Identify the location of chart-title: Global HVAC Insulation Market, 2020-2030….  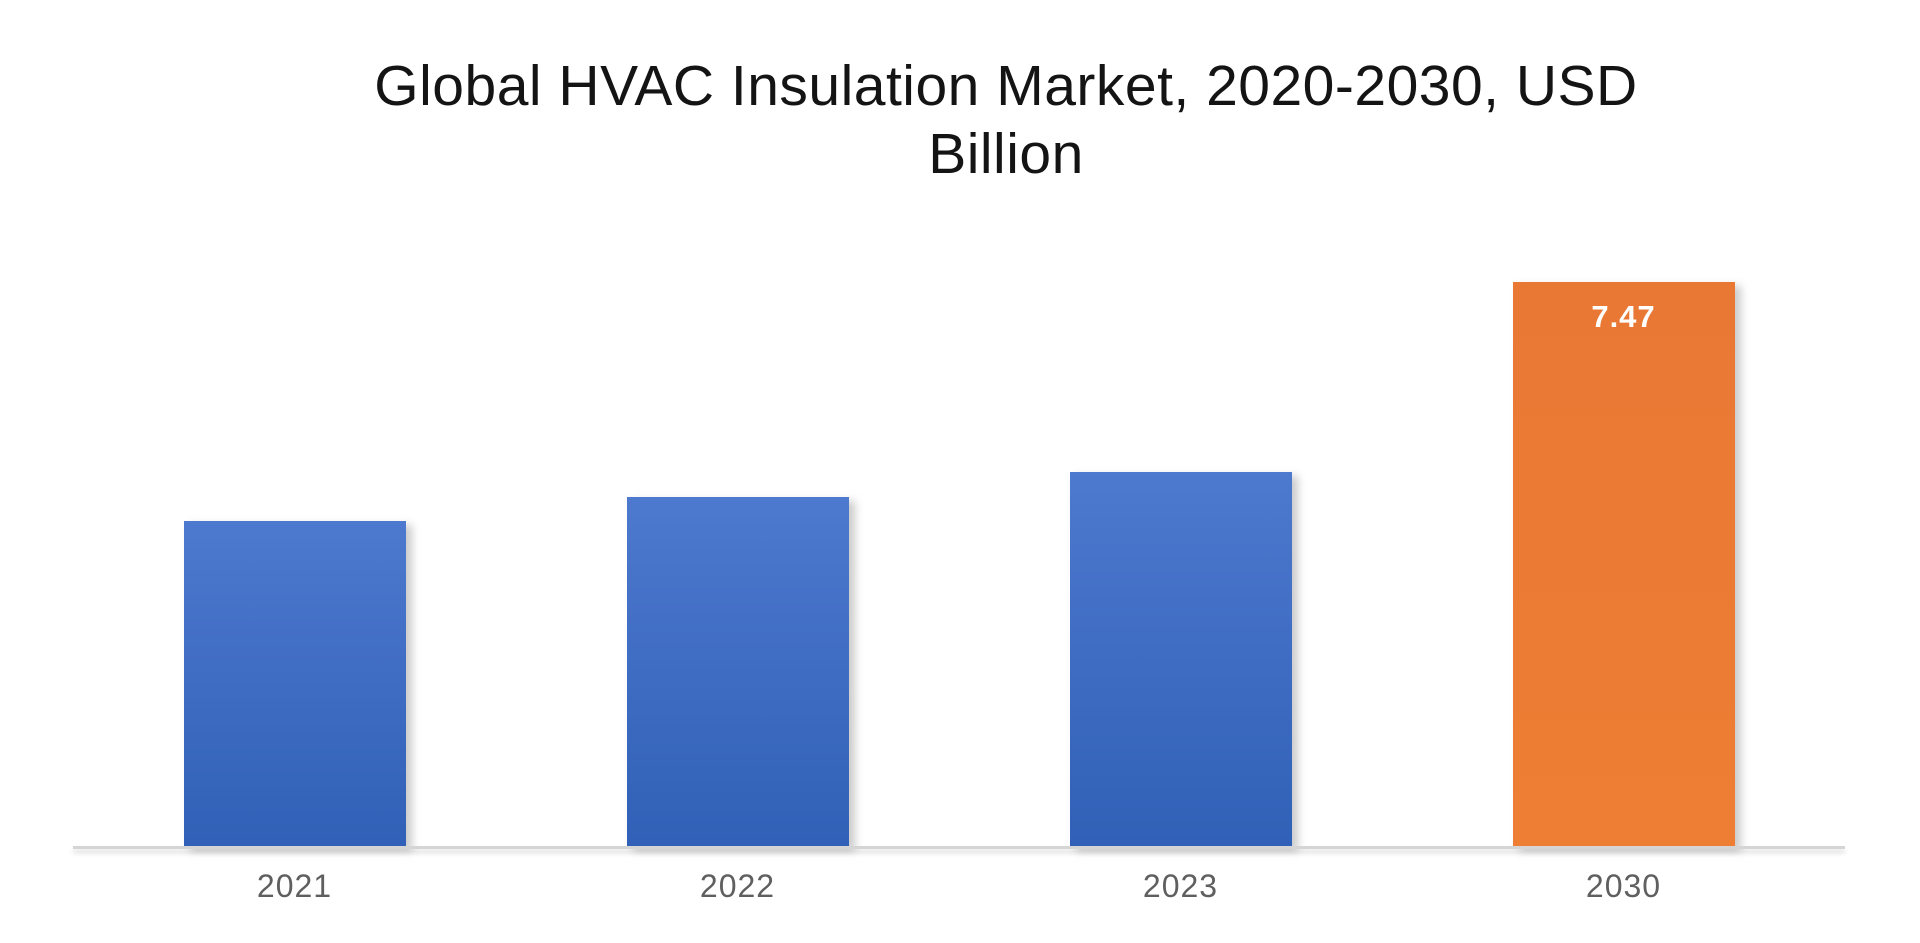
(1006, 120).